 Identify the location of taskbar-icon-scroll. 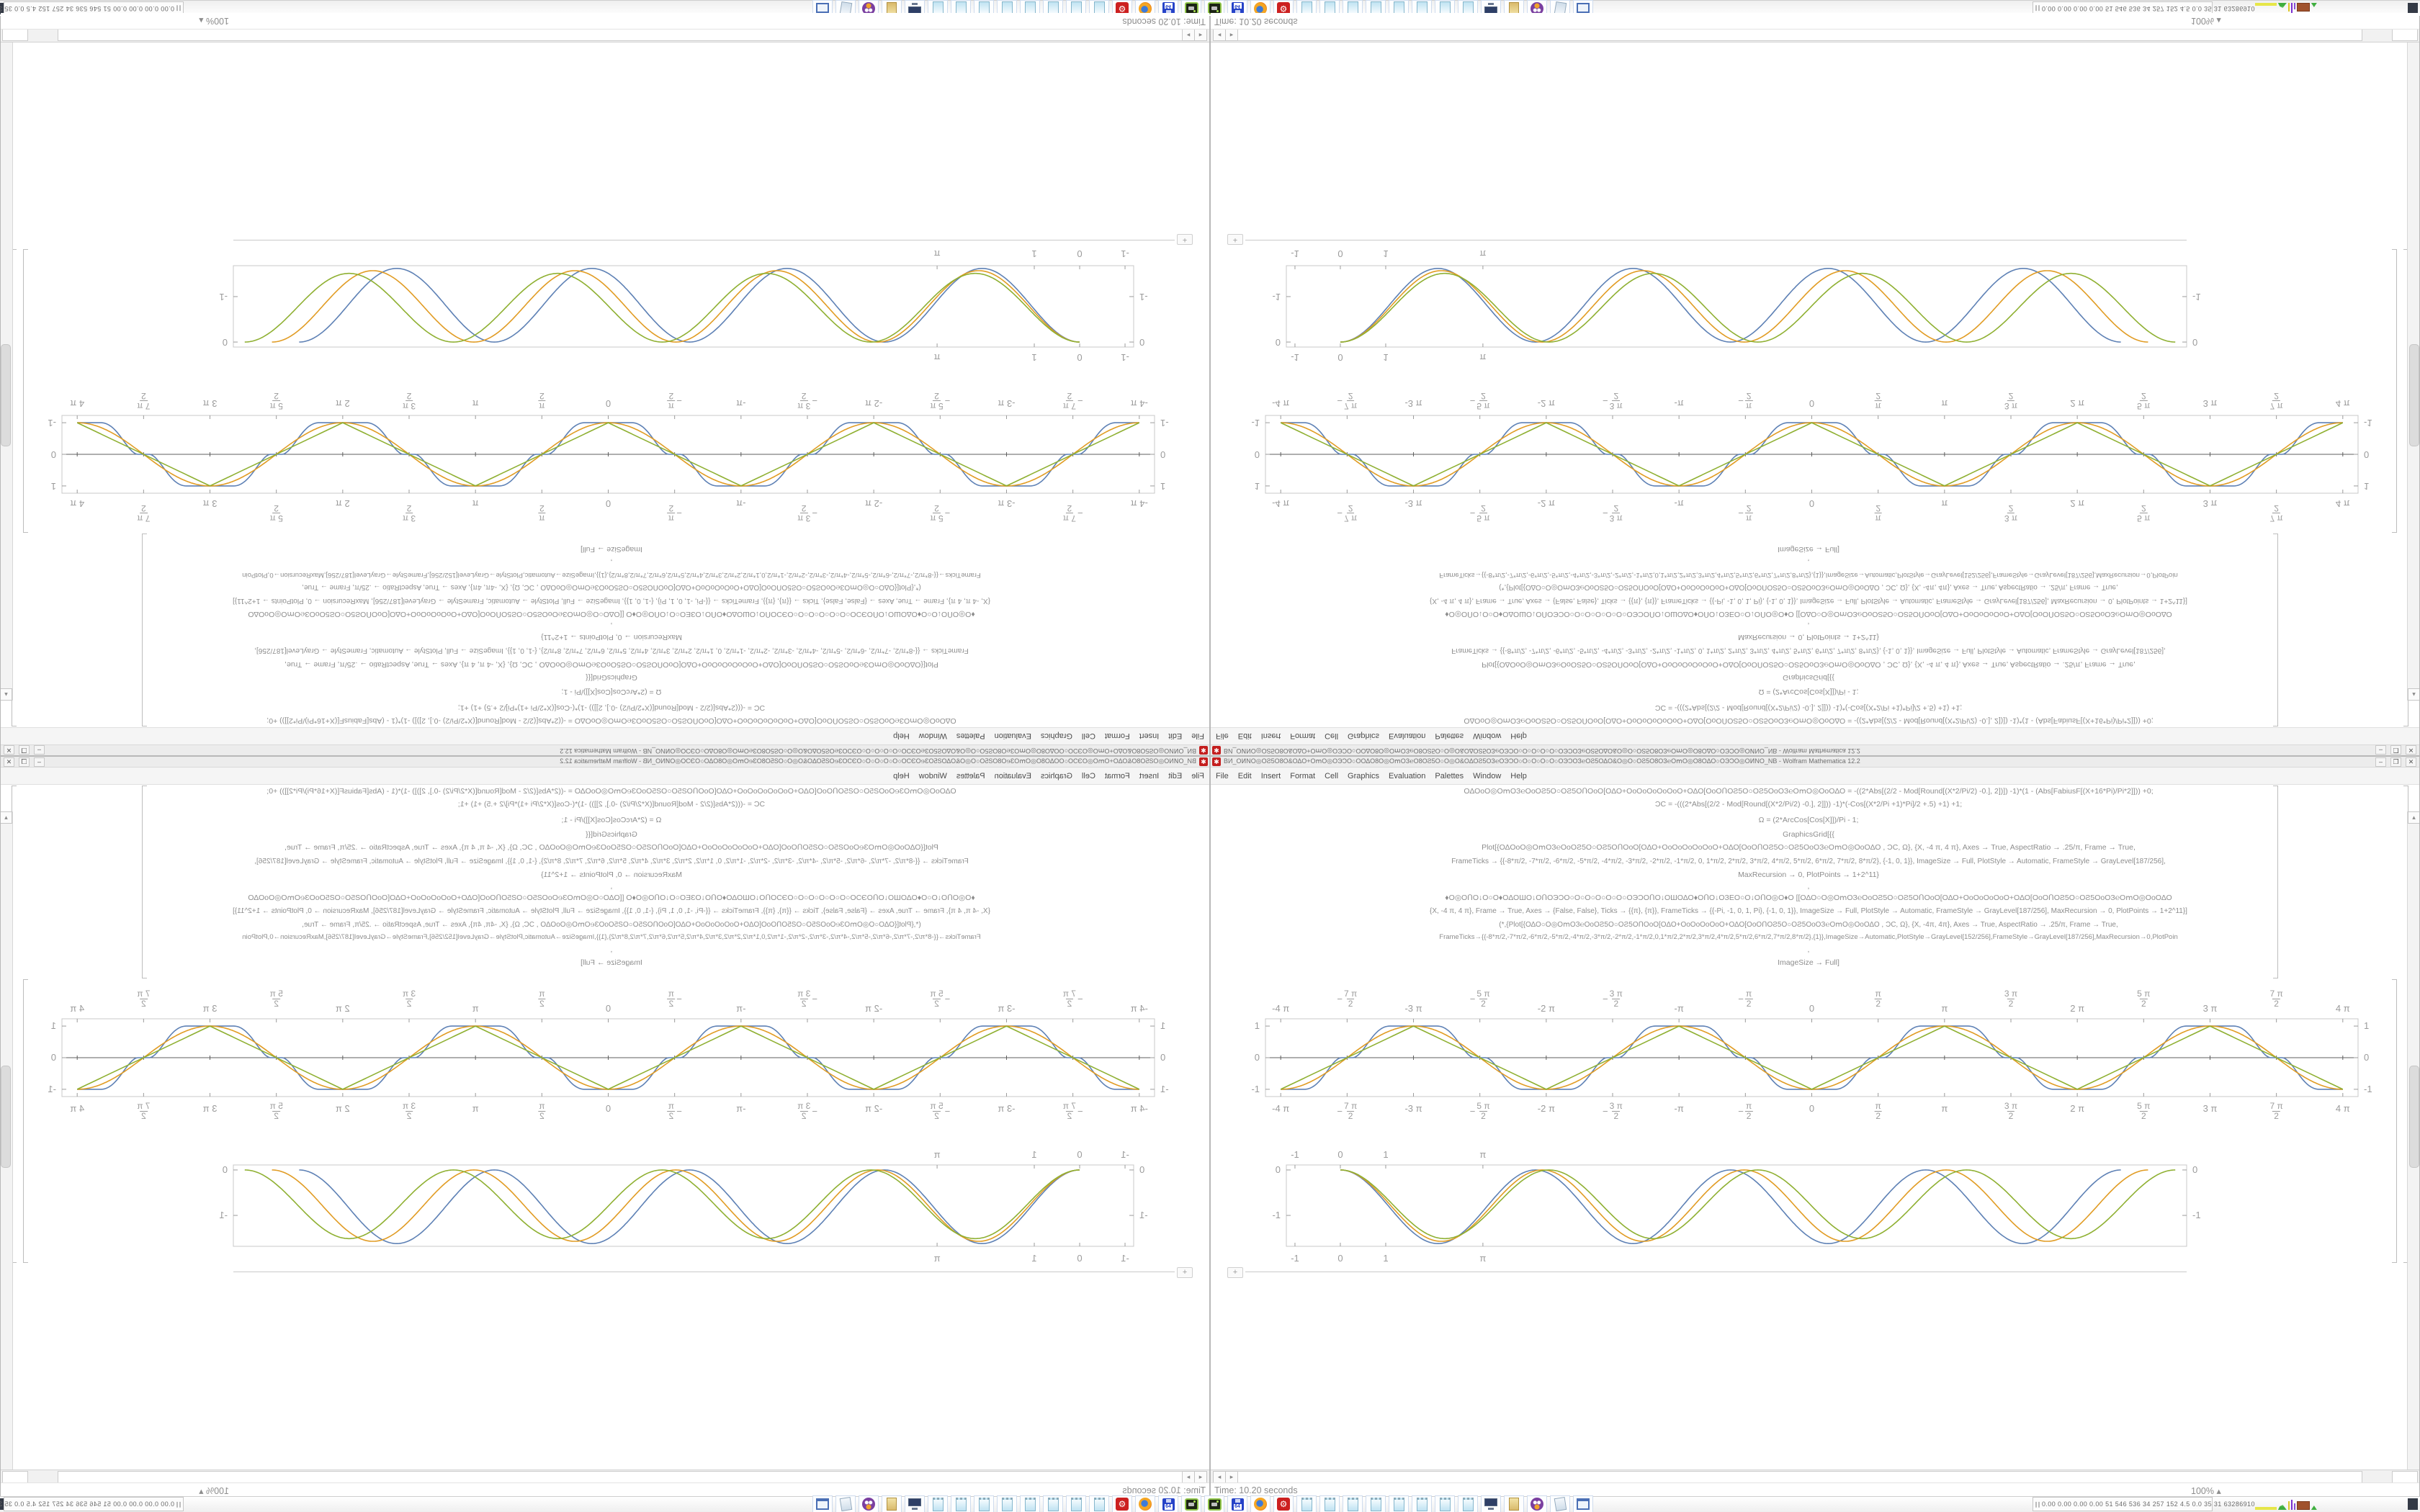
(845, 1503).